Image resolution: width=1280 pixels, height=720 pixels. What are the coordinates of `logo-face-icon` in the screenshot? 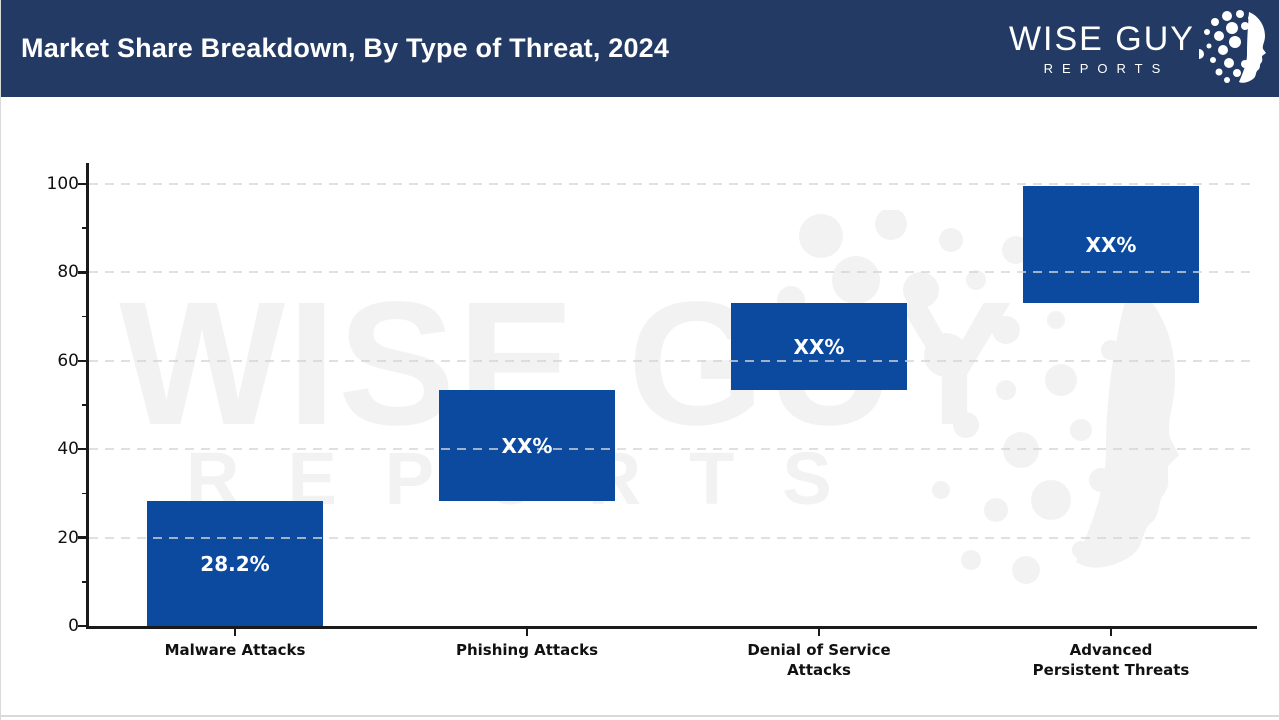 It's located at (1232, 46).